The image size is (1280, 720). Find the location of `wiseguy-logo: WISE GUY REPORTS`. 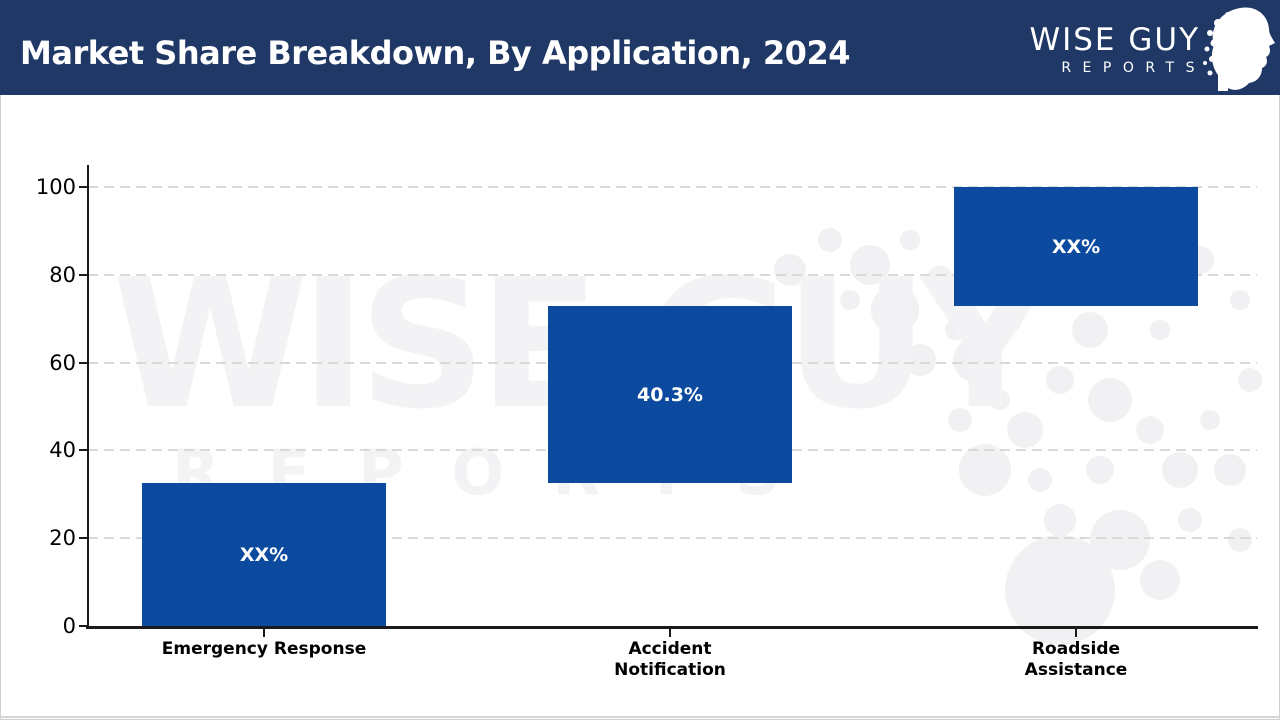

wiseguy-logo: WISE GUY REPORTS is located at coordinates (1154, 47).